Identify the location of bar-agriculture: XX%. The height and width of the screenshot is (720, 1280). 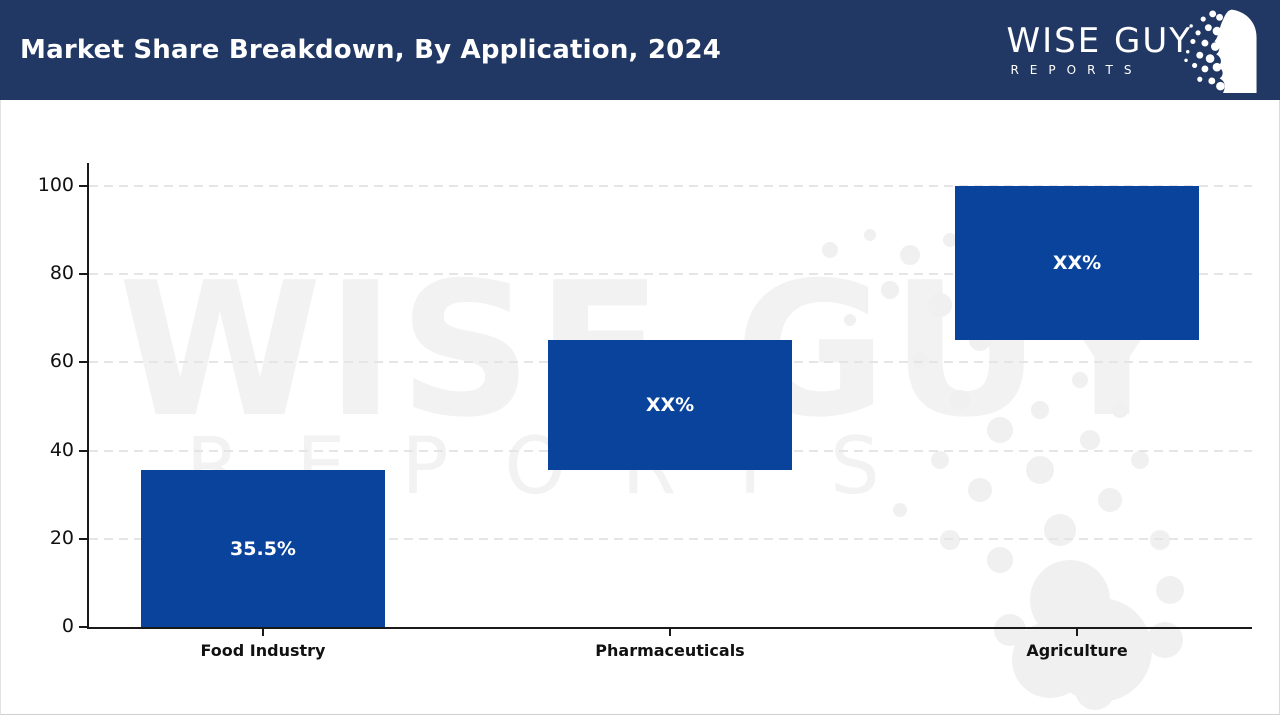
(1077, 263).